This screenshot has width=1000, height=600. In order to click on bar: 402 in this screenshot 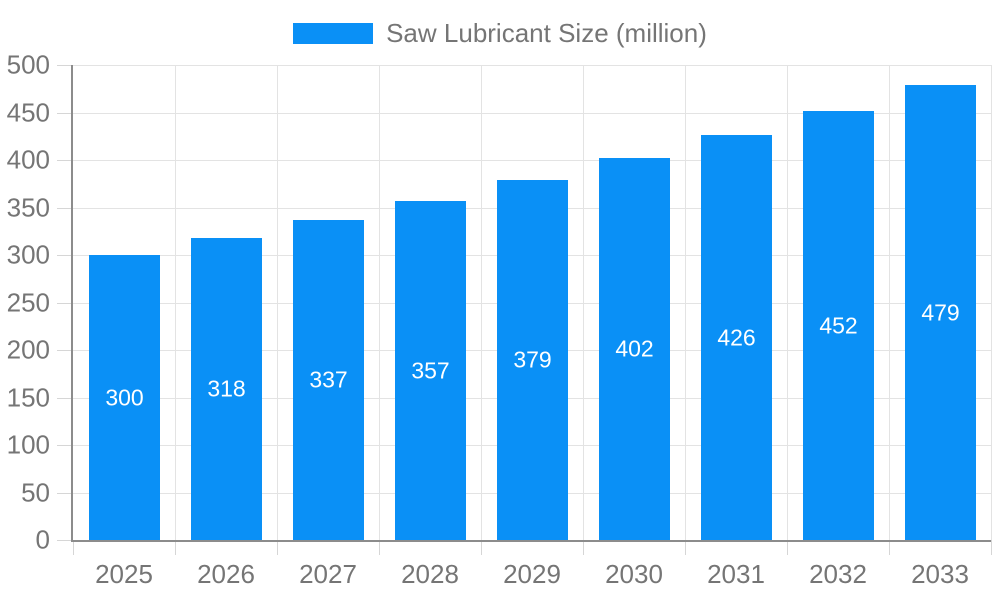, I will do `click(634, 349)`.